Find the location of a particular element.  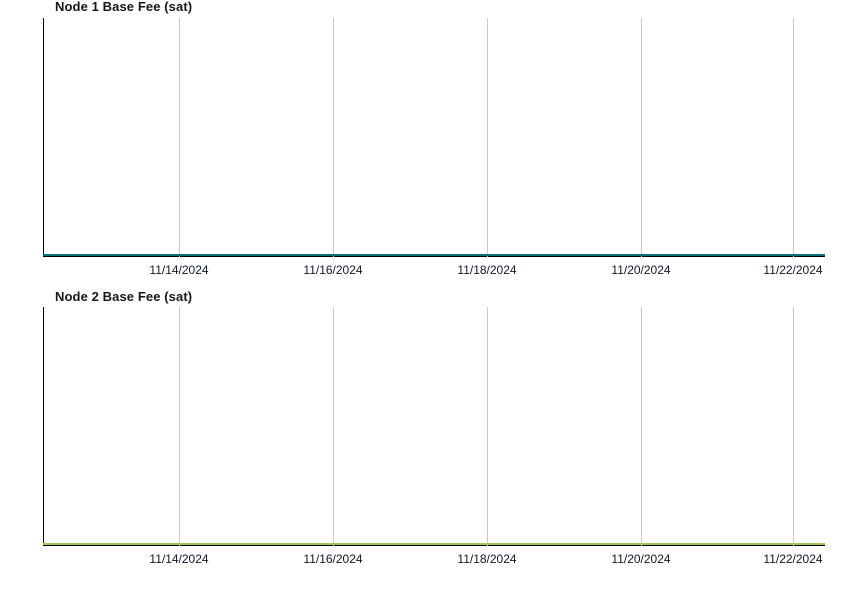

chart-title: Node 1 Base Fee (sat) is located at coordinates (124, 7).